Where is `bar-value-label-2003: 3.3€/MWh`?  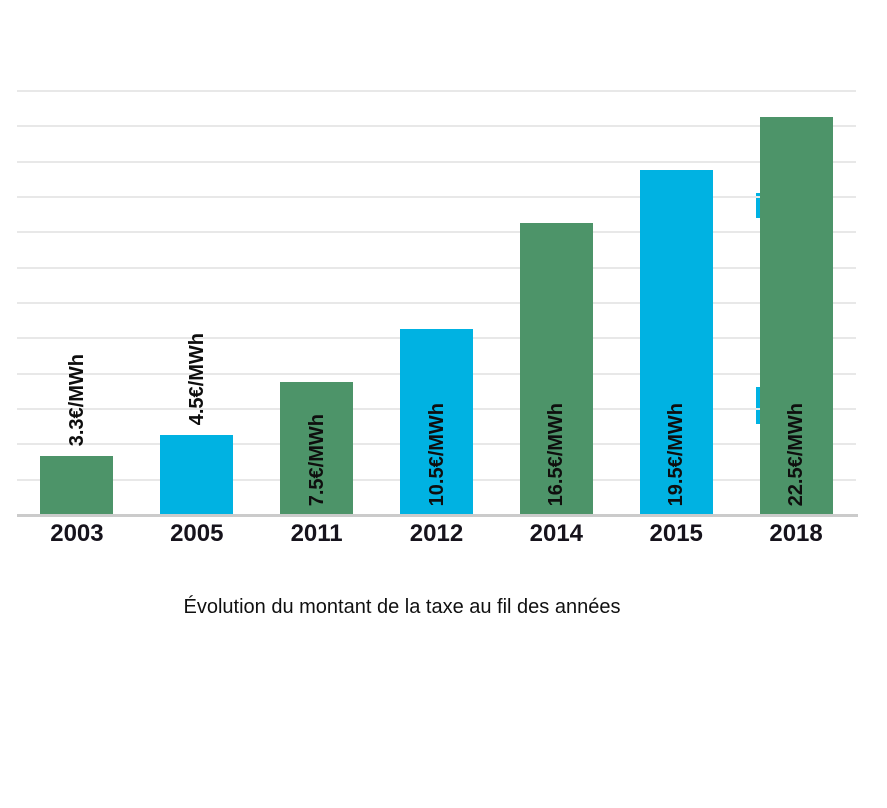
bar-value-label-2003: 3.3€/MWh is located at coordinates (76, 400).